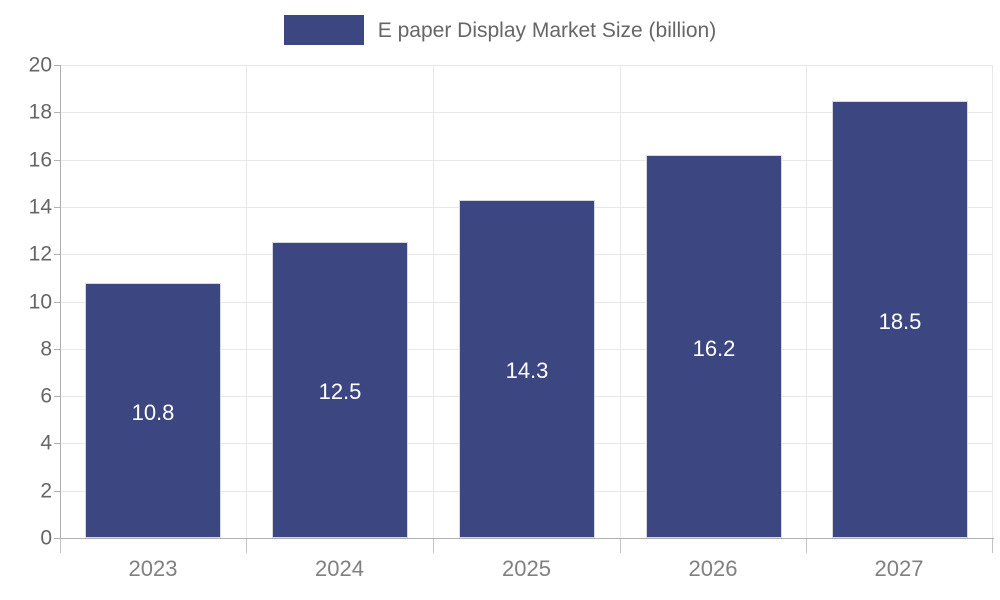 The width and height of the screenshot is (1000, 600). What do you see at coordinates (899, 568) in the screenshot?
I see `x-tick-label-2027: 2027` at bounding box center [899, 568].